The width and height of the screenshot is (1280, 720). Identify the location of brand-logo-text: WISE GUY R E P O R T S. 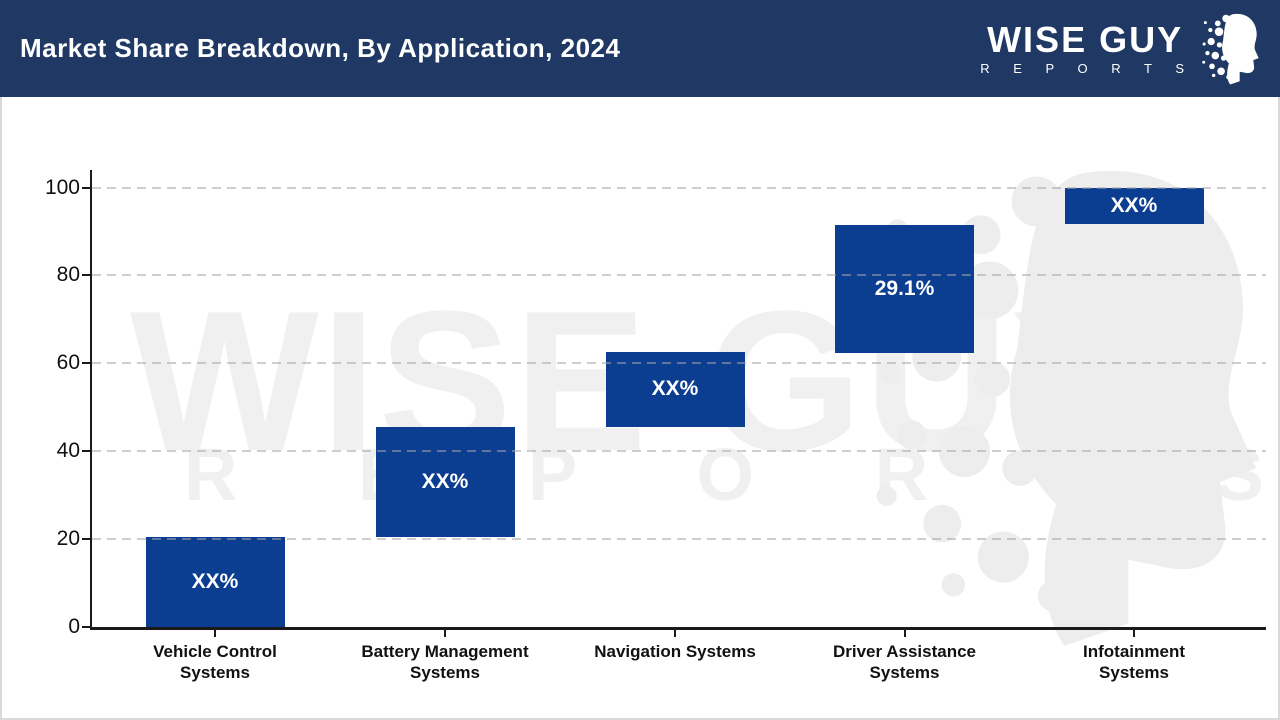
(1085, 47).